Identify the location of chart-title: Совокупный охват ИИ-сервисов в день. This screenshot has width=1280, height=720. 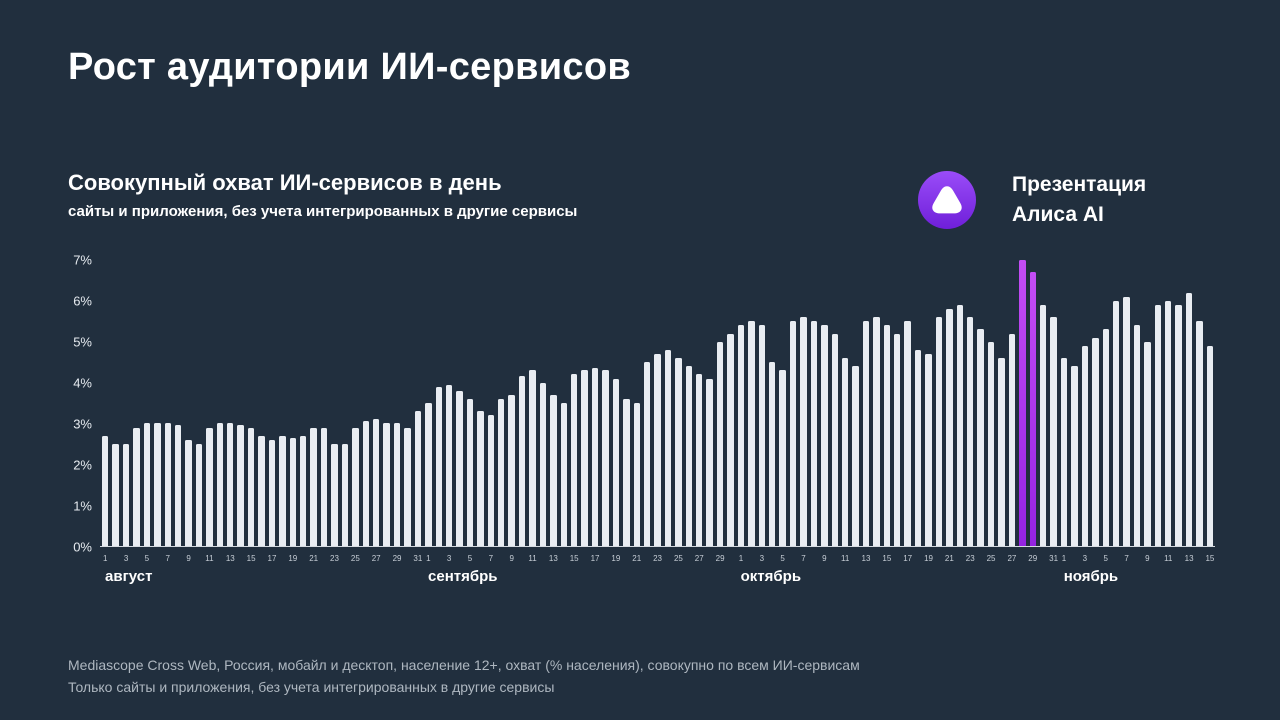
(285, 182).